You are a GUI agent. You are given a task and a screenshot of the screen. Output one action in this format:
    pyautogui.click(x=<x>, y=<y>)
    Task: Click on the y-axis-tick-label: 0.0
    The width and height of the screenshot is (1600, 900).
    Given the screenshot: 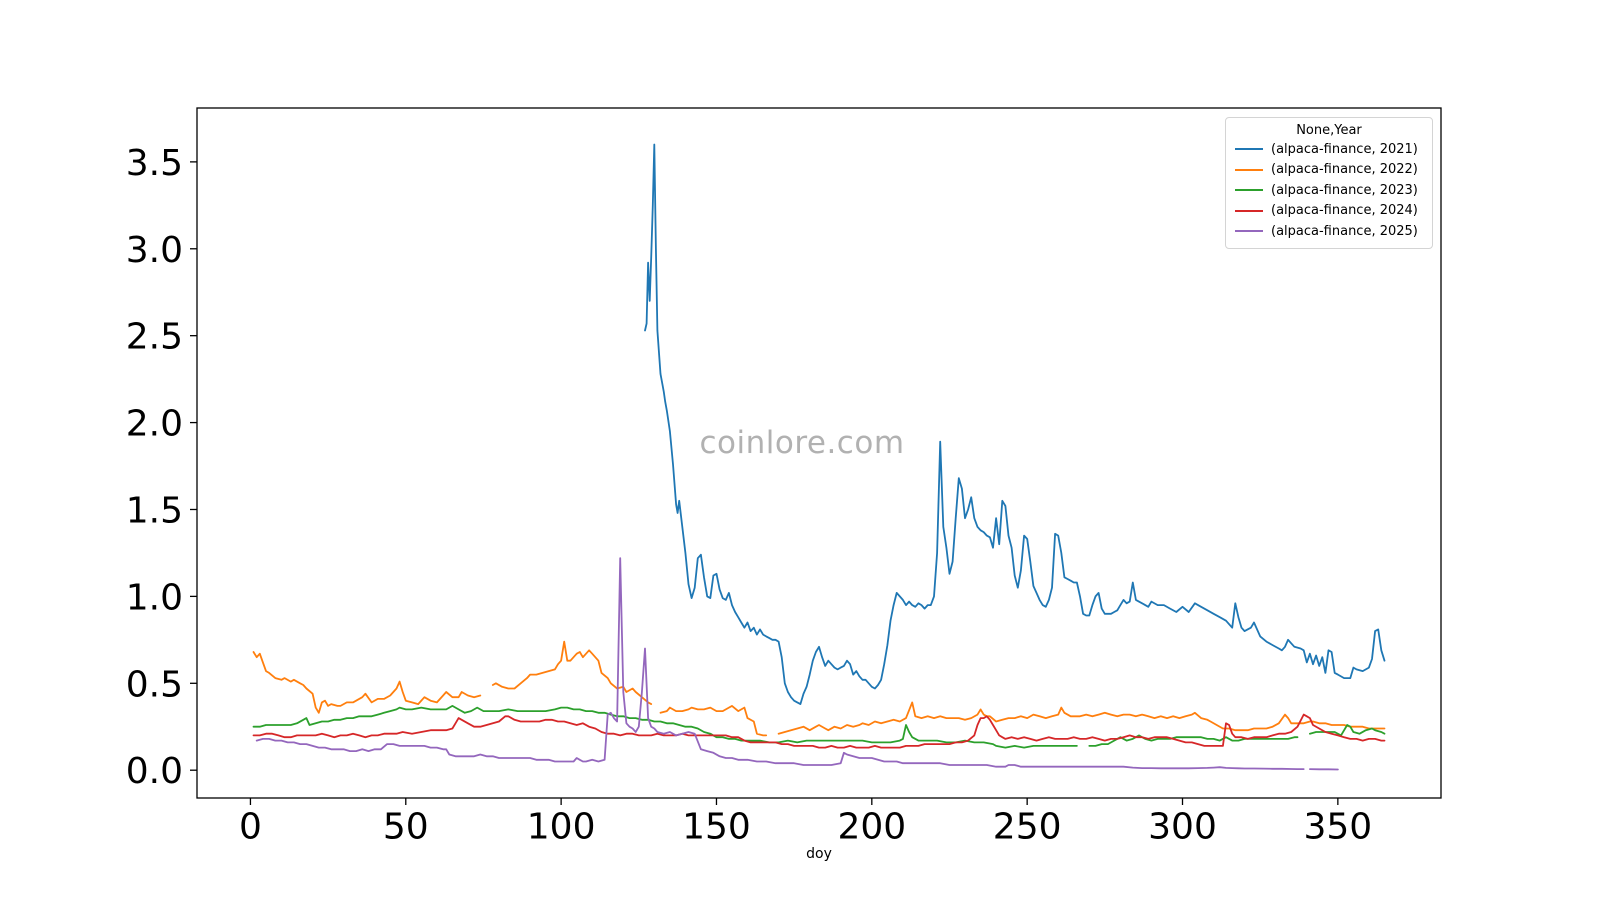 What is the action you would take?
    pyautogui.click(x=154, y=771)
    